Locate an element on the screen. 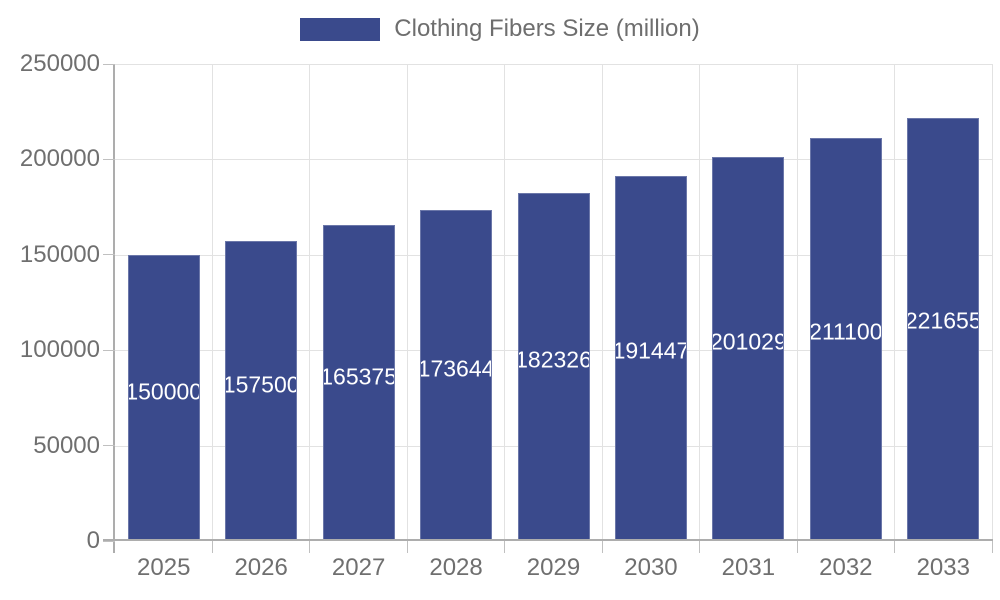  x-tick-label: 2030 is located at coordinates (651, 567).